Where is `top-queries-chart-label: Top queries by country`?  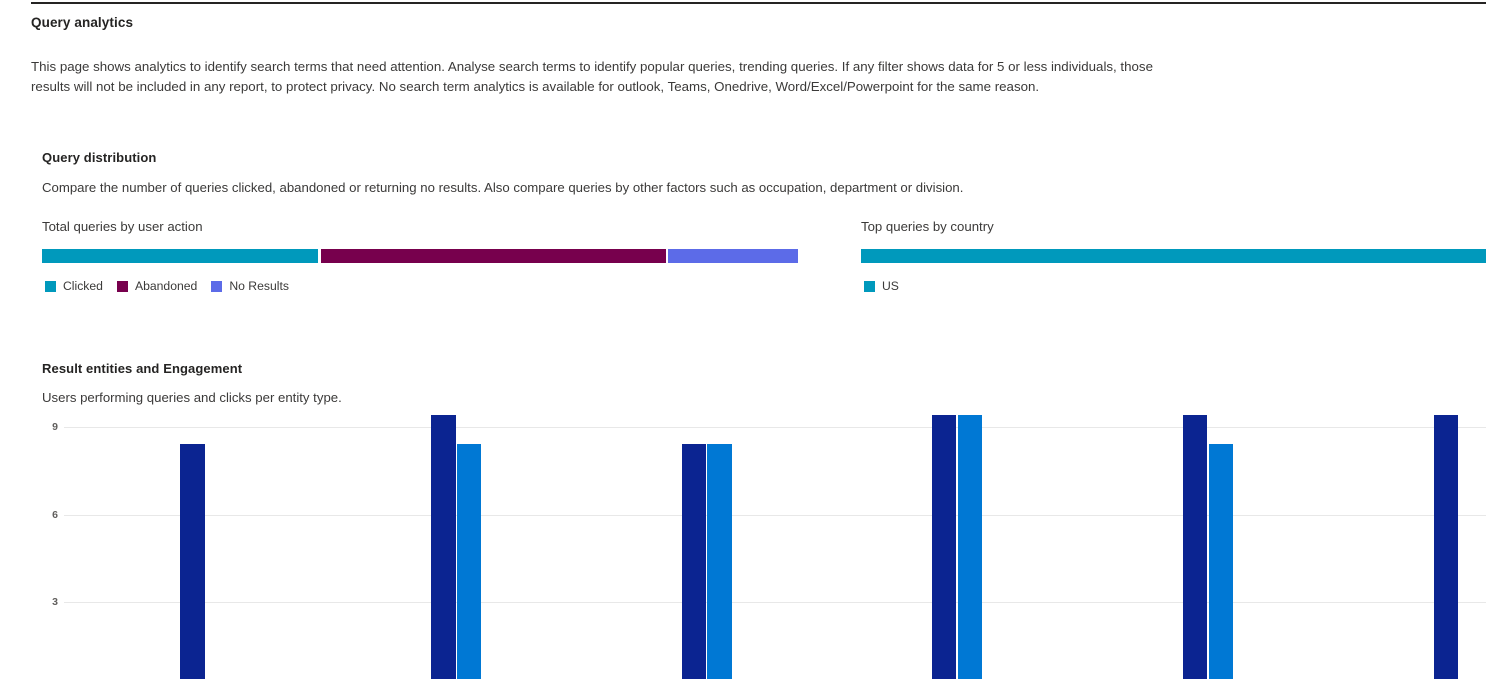 top-queries-chart-label: Top queries by country is located at coordinates (927, 226).